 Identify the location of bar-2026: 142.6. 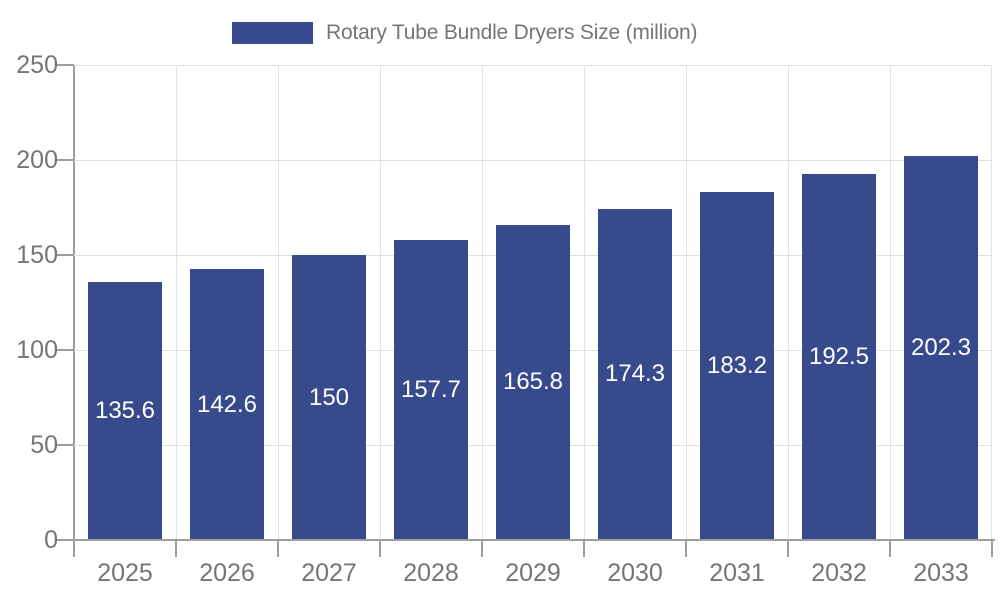
(227, 404).